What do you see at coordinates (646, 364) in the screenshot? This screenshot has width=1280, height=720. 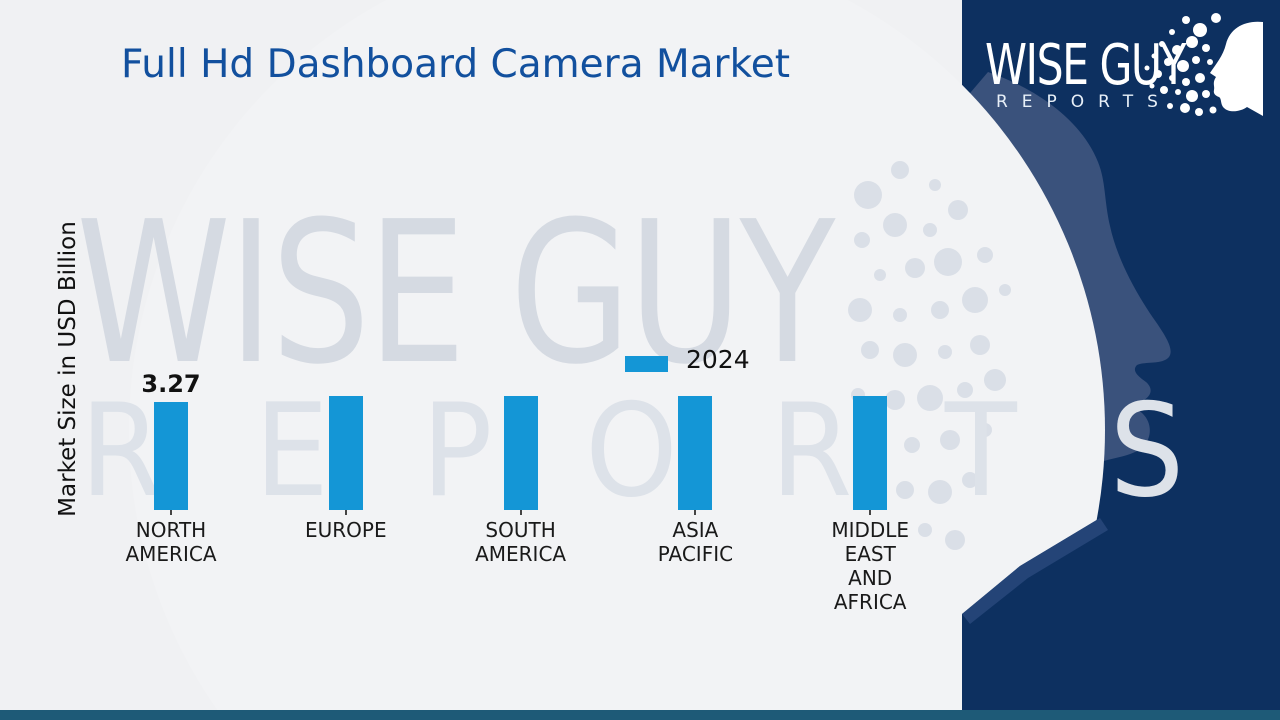 I see `legend-swatch` at bounding box center [646, 364].